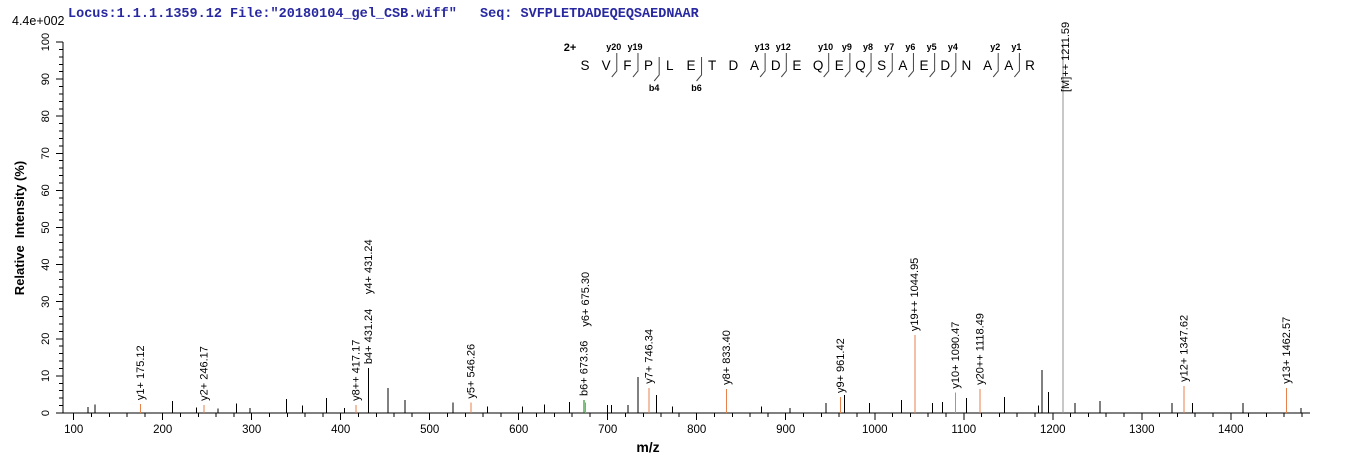 Image resolution: width=1362 pixels, height=473 pixels. What do you see at coordinates (46, 376) in the screenshot?
I see `y-tick-label: 10` at bounding box center [46, 376].